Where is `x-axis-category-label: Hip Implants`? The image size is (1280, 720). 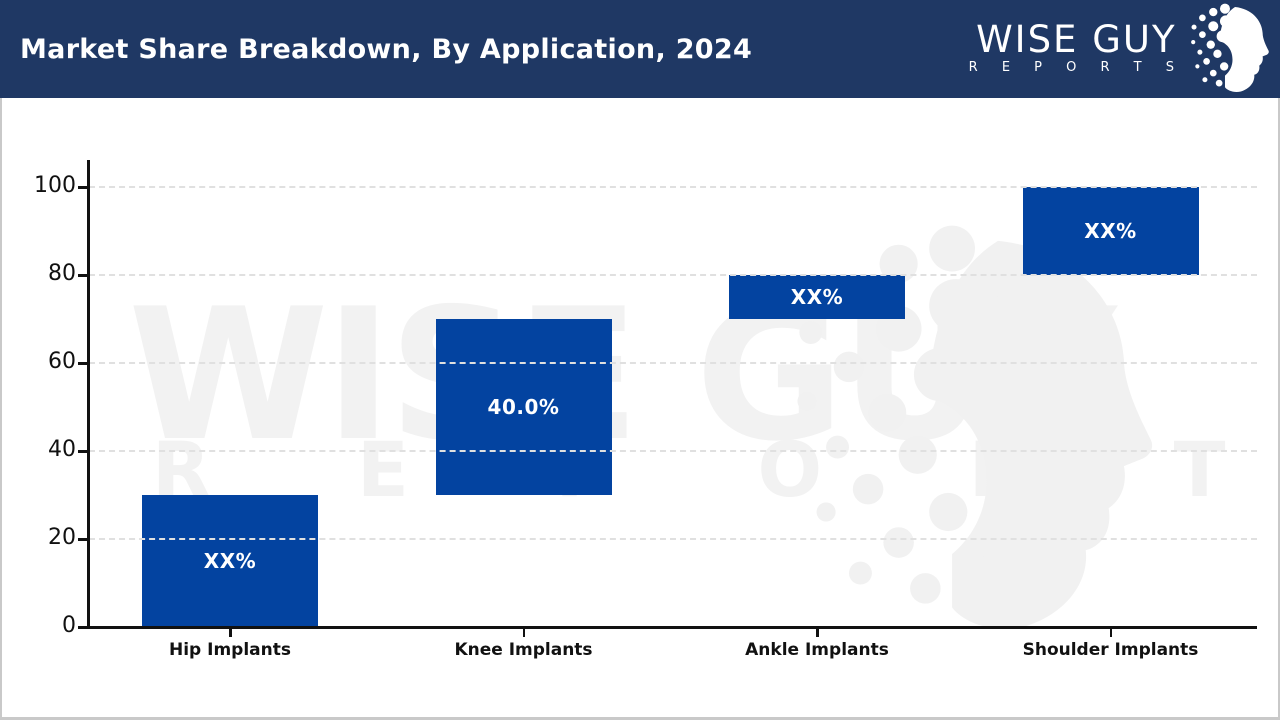 x-axis-category-label: Hip Implants is located at coordinates (230, 650).